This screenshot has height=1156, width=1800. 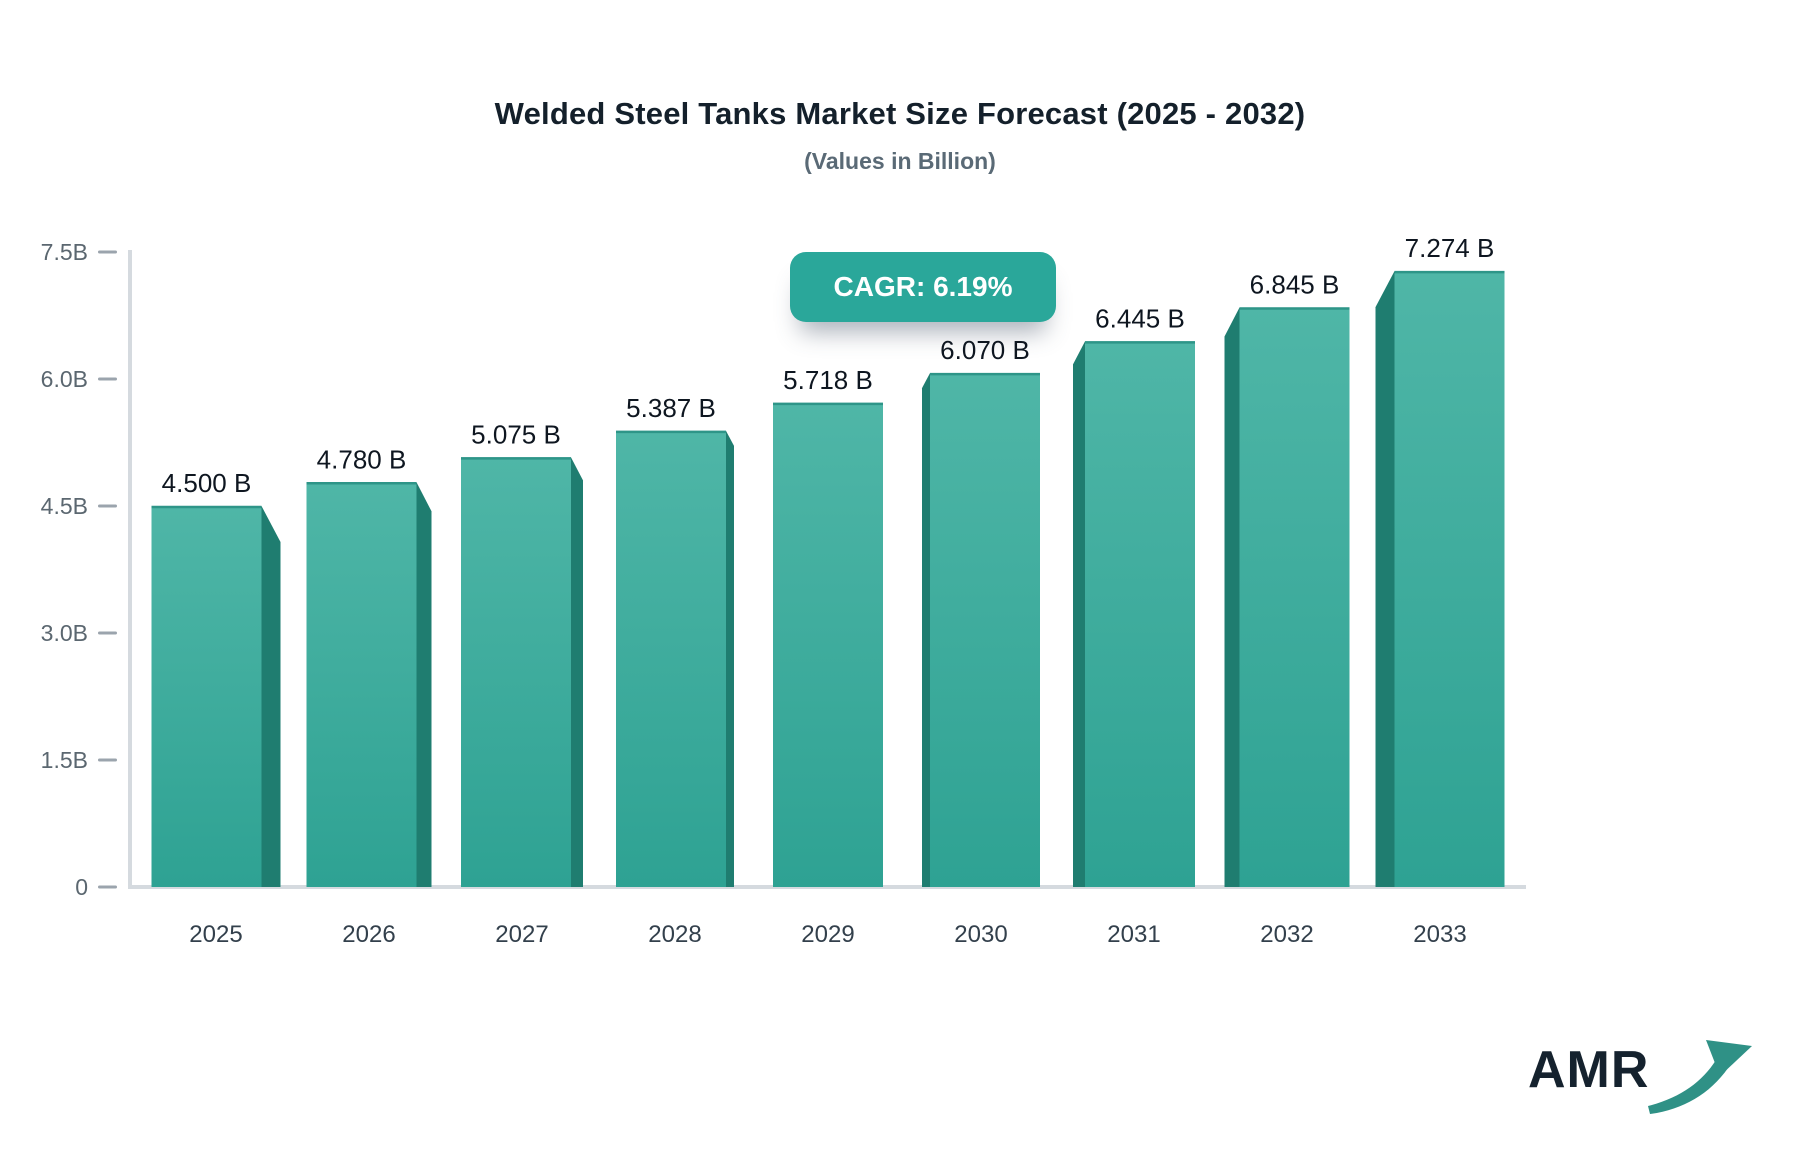 I want to click on bar-2030, so click(x=981, y=629).